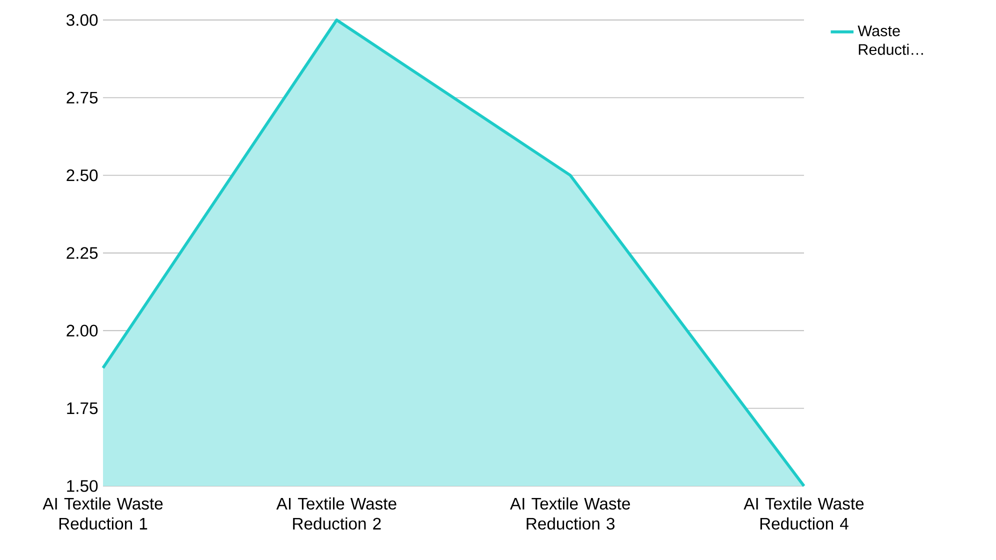 The width and height of the screenshot is (996, 560). What do you see at coordinates (570, 513) in the screenshot?
I see `x-tick-label: AI Textile Waste Reduction 3` at bounding box center [570, 513].